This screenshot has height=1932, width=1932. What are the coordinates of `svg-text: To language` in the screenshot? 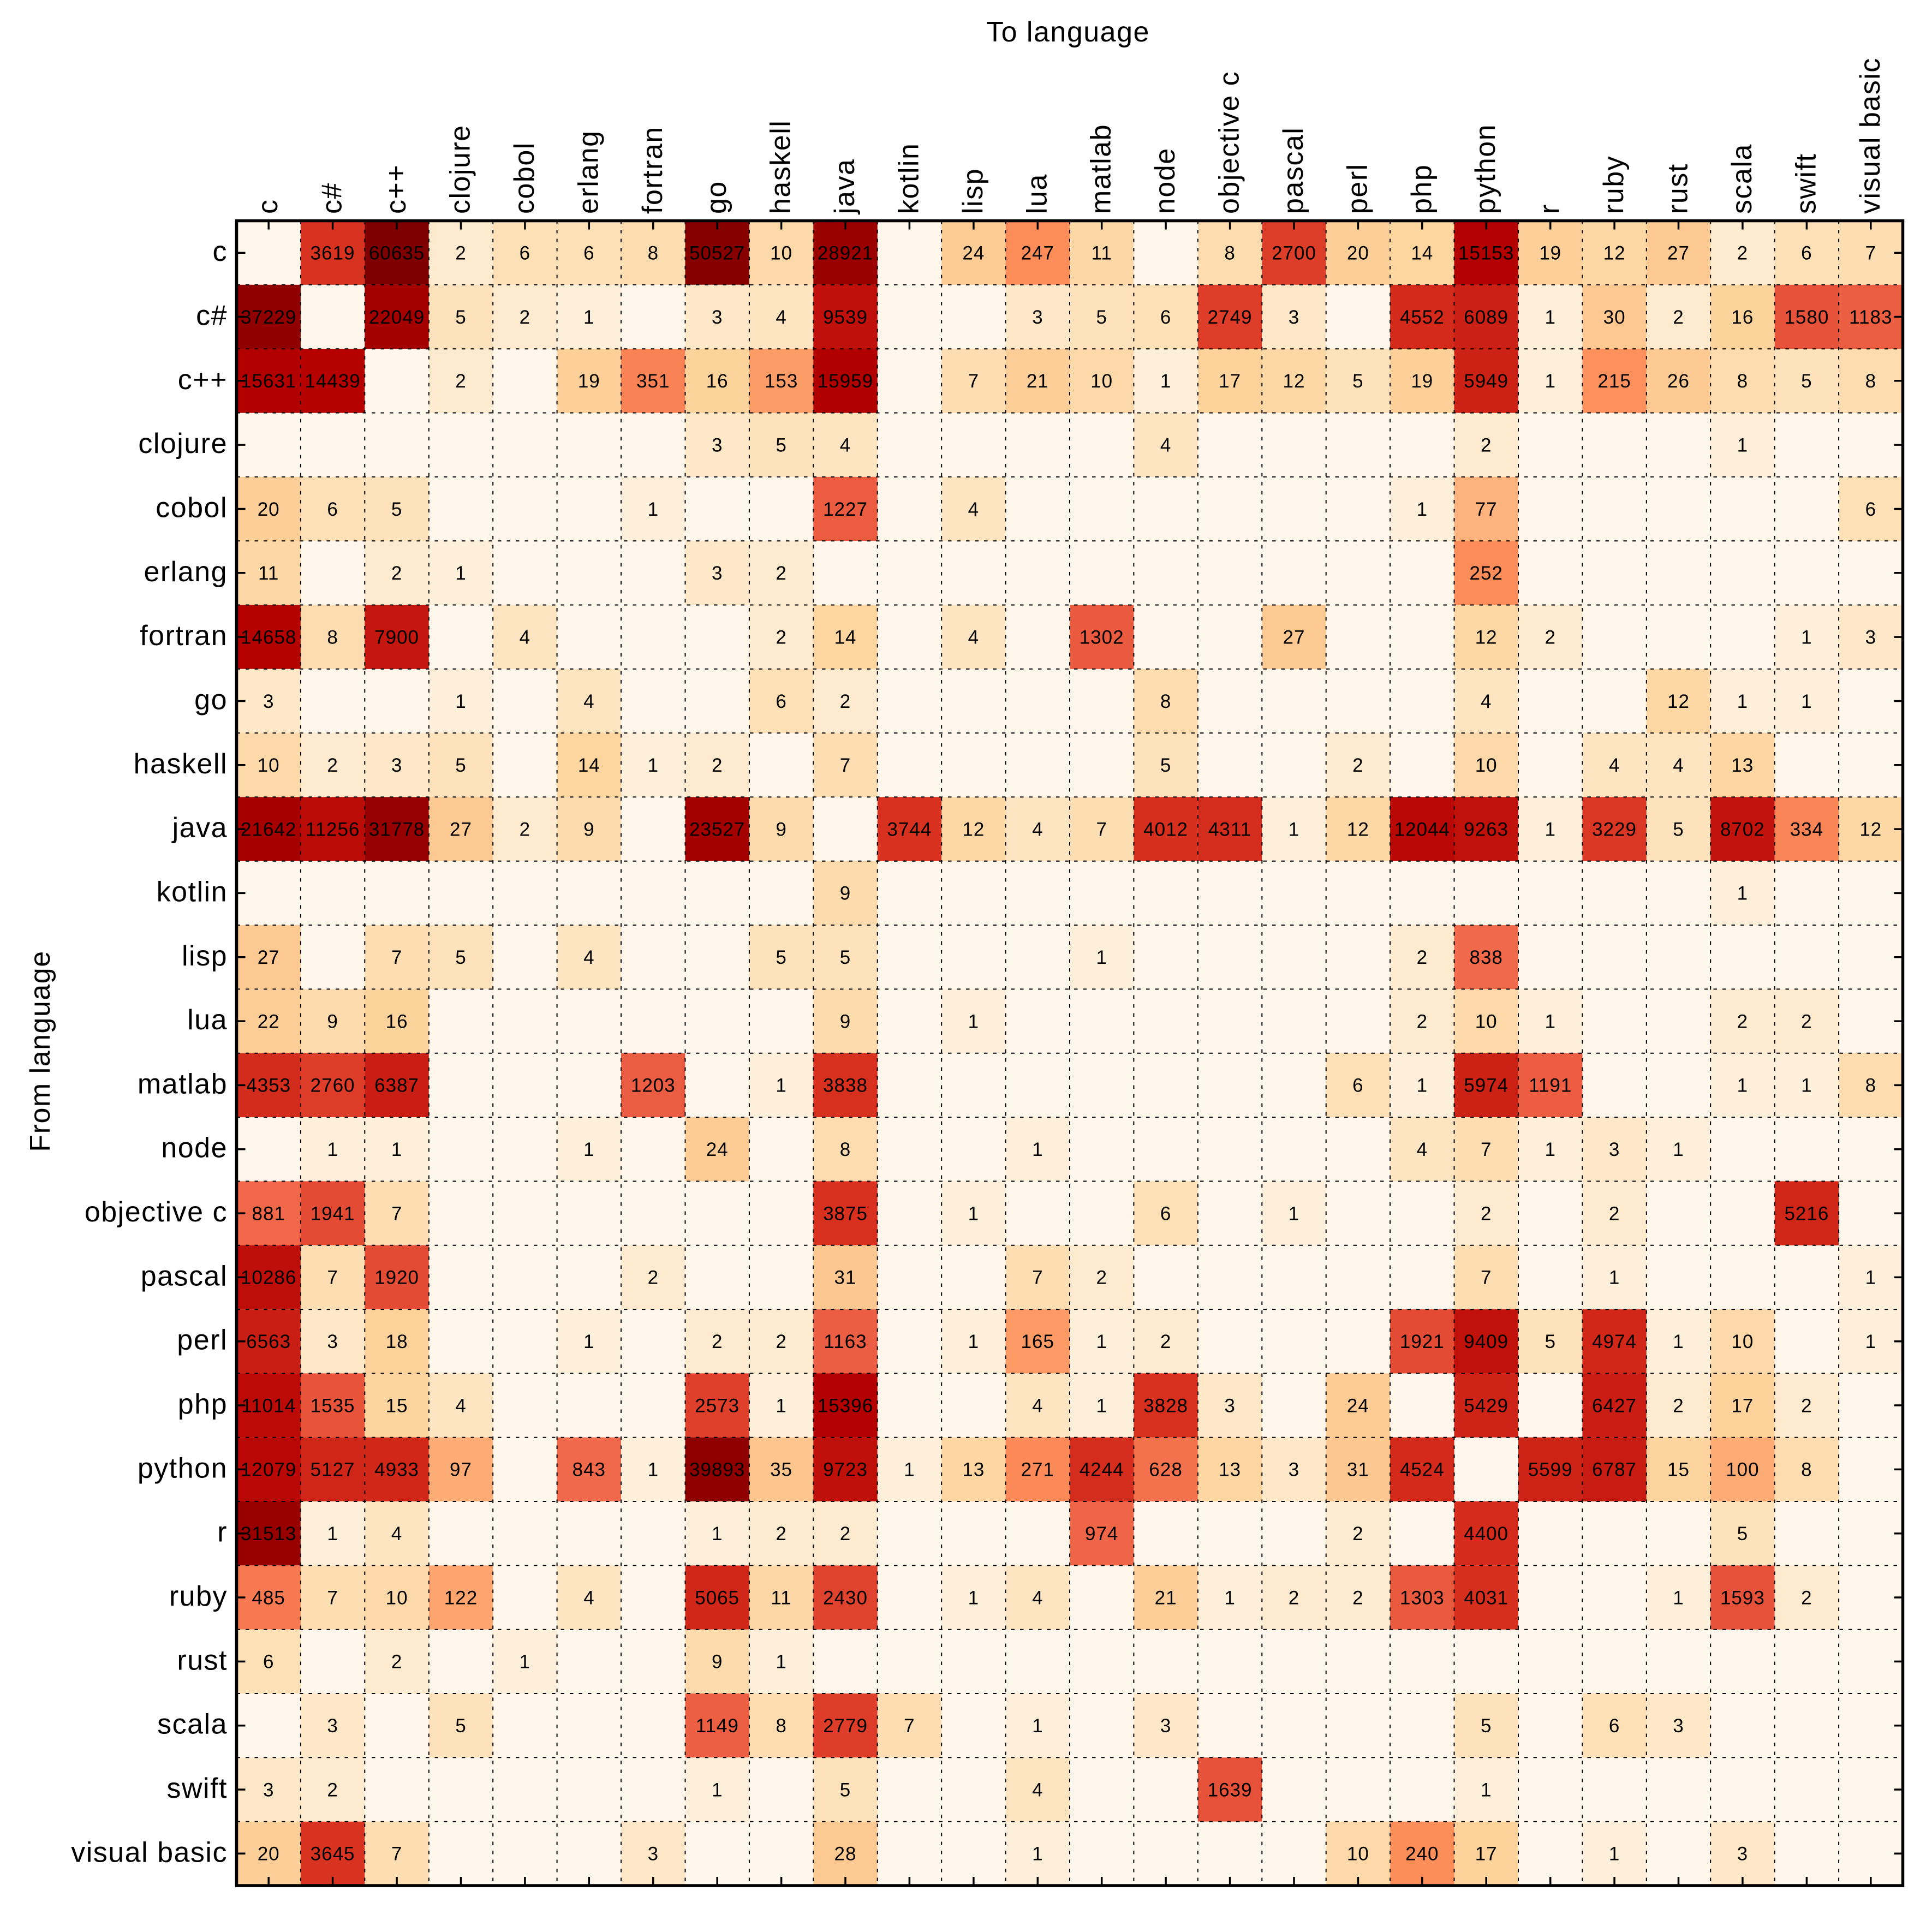 It's located at (1068, 32).